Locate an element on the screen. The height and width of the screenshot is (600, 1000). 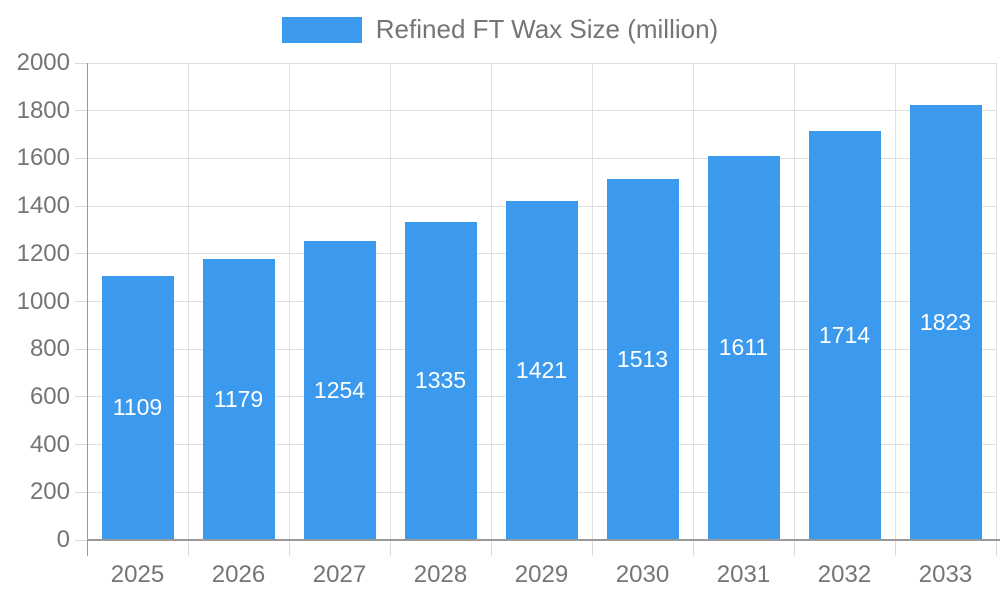
legend-item: Refined FT Wax Size (million) is located at coordinates (500, 29).